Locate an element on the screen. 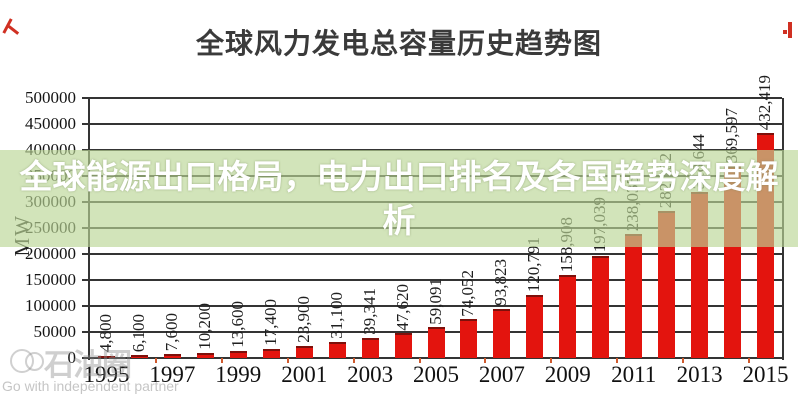  bar-value-label: 10,200 is located at coordinates (204, 326).